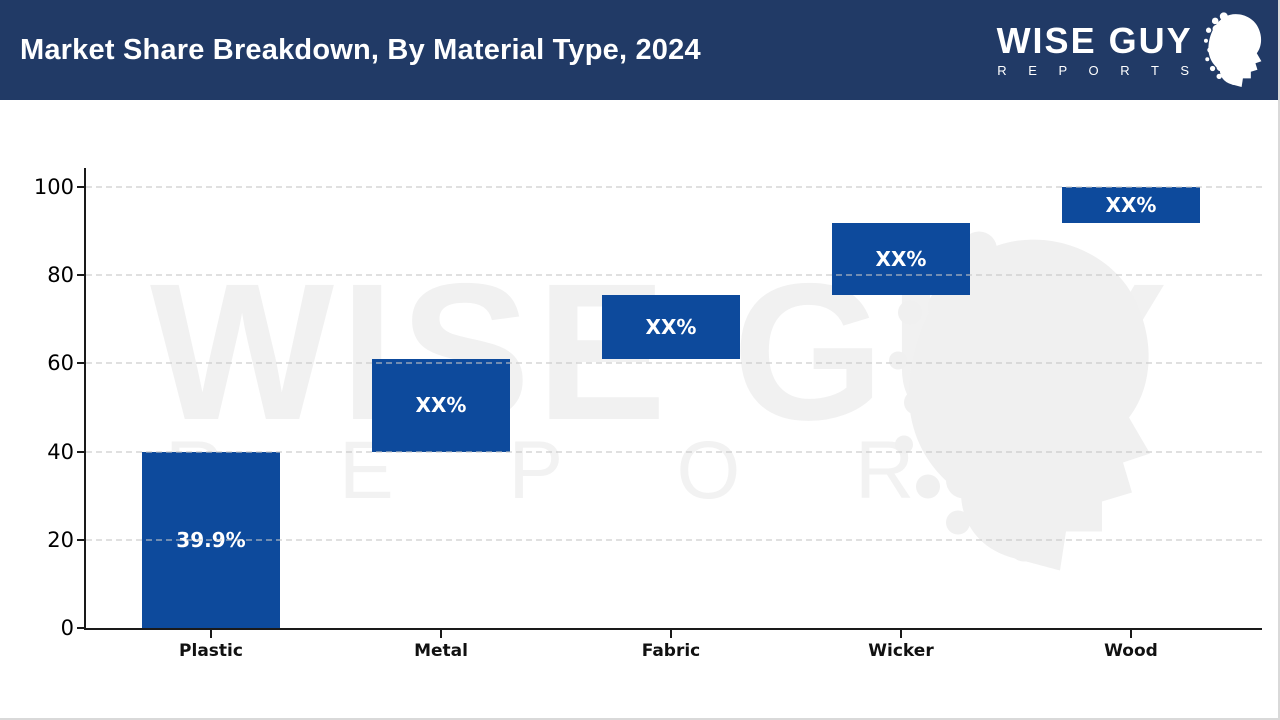  I want to click on bar-wicker: XX%, so click(901, 259).